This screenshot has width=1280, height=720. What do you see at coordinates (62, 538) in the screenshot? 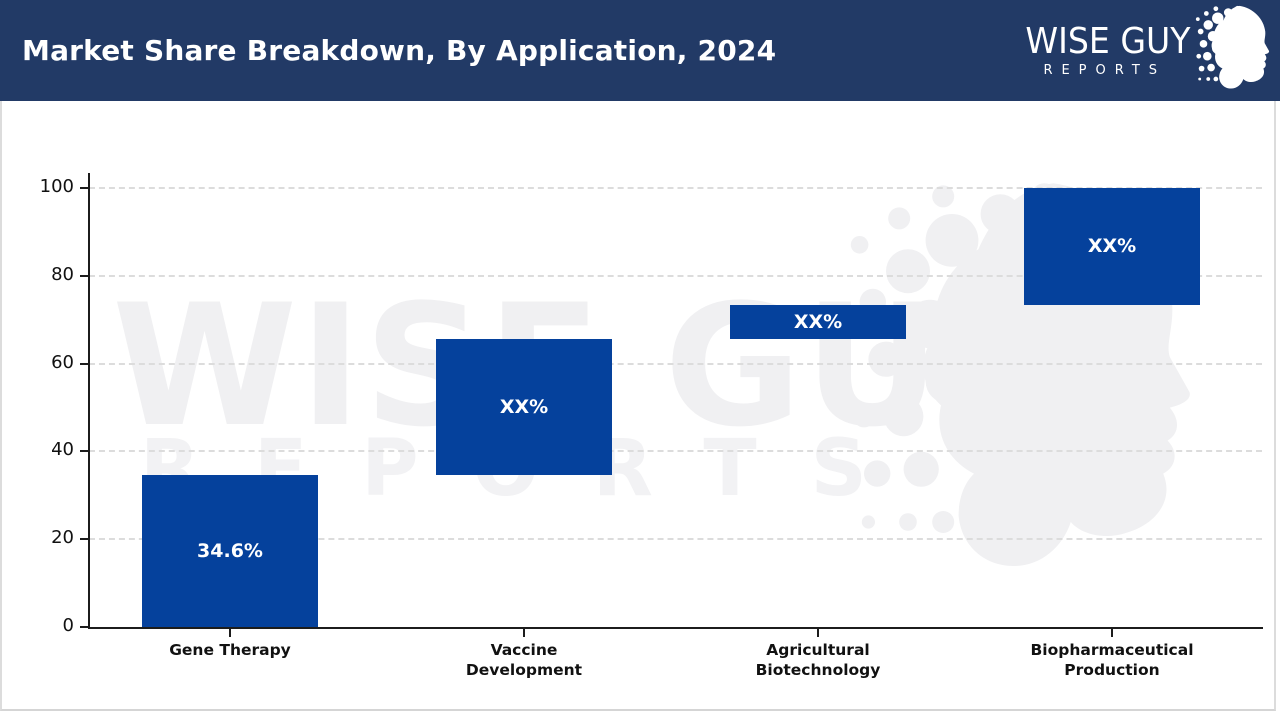
I see `y-tick-label: 20` at bounding box center [62, 538].